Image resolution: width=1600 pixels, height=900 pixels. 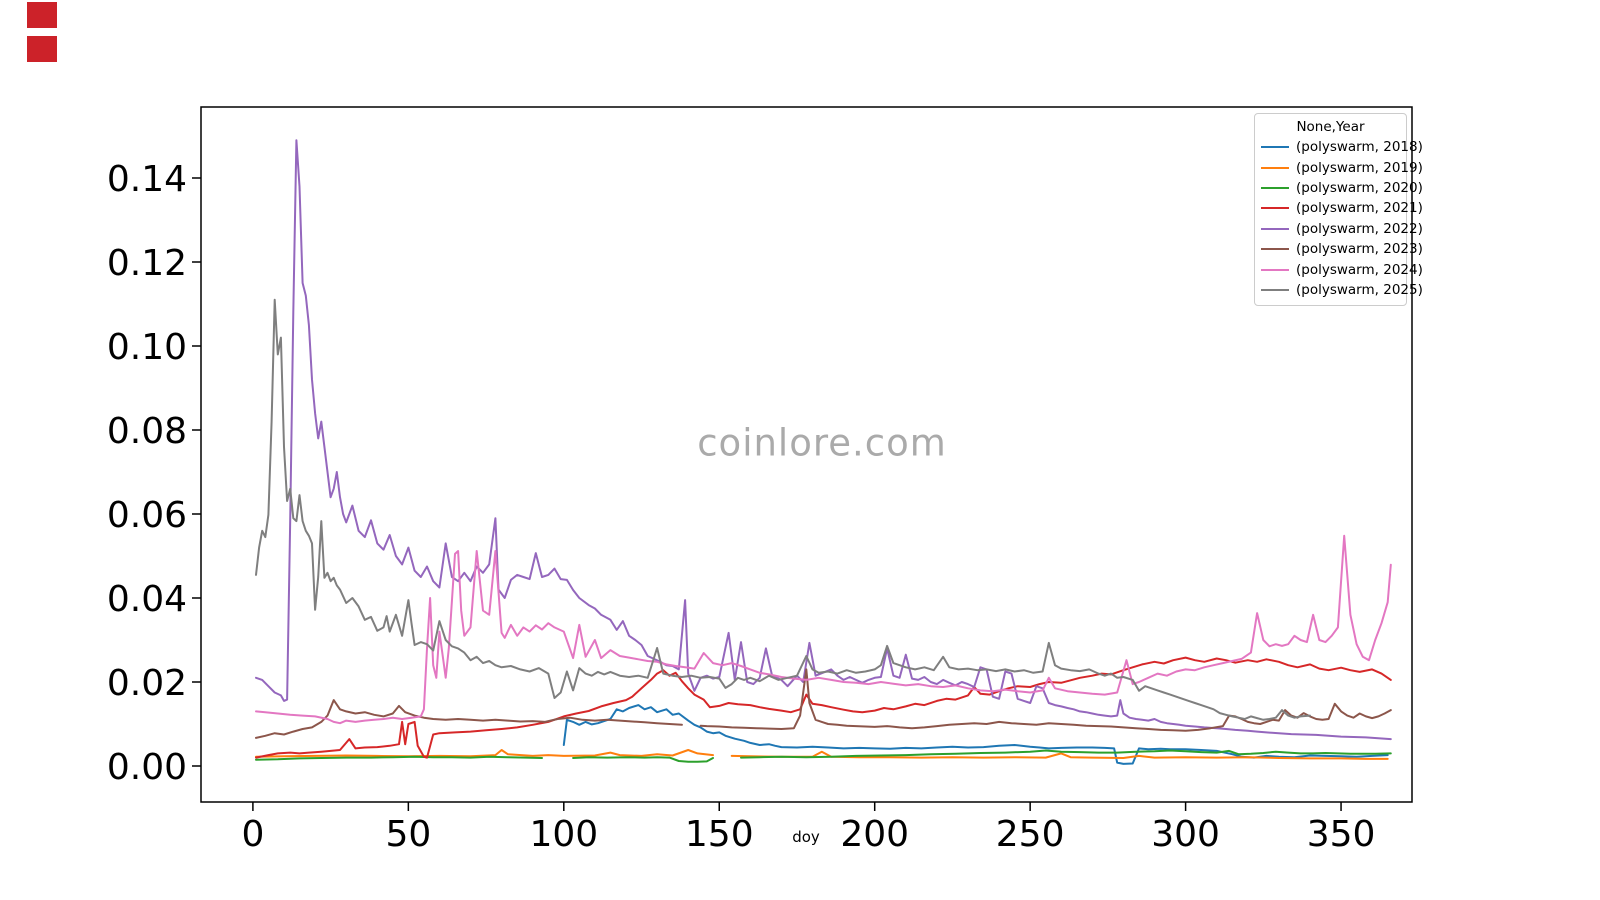 I want to click on x-tick-label: 350, so click(x=1341, y=834).